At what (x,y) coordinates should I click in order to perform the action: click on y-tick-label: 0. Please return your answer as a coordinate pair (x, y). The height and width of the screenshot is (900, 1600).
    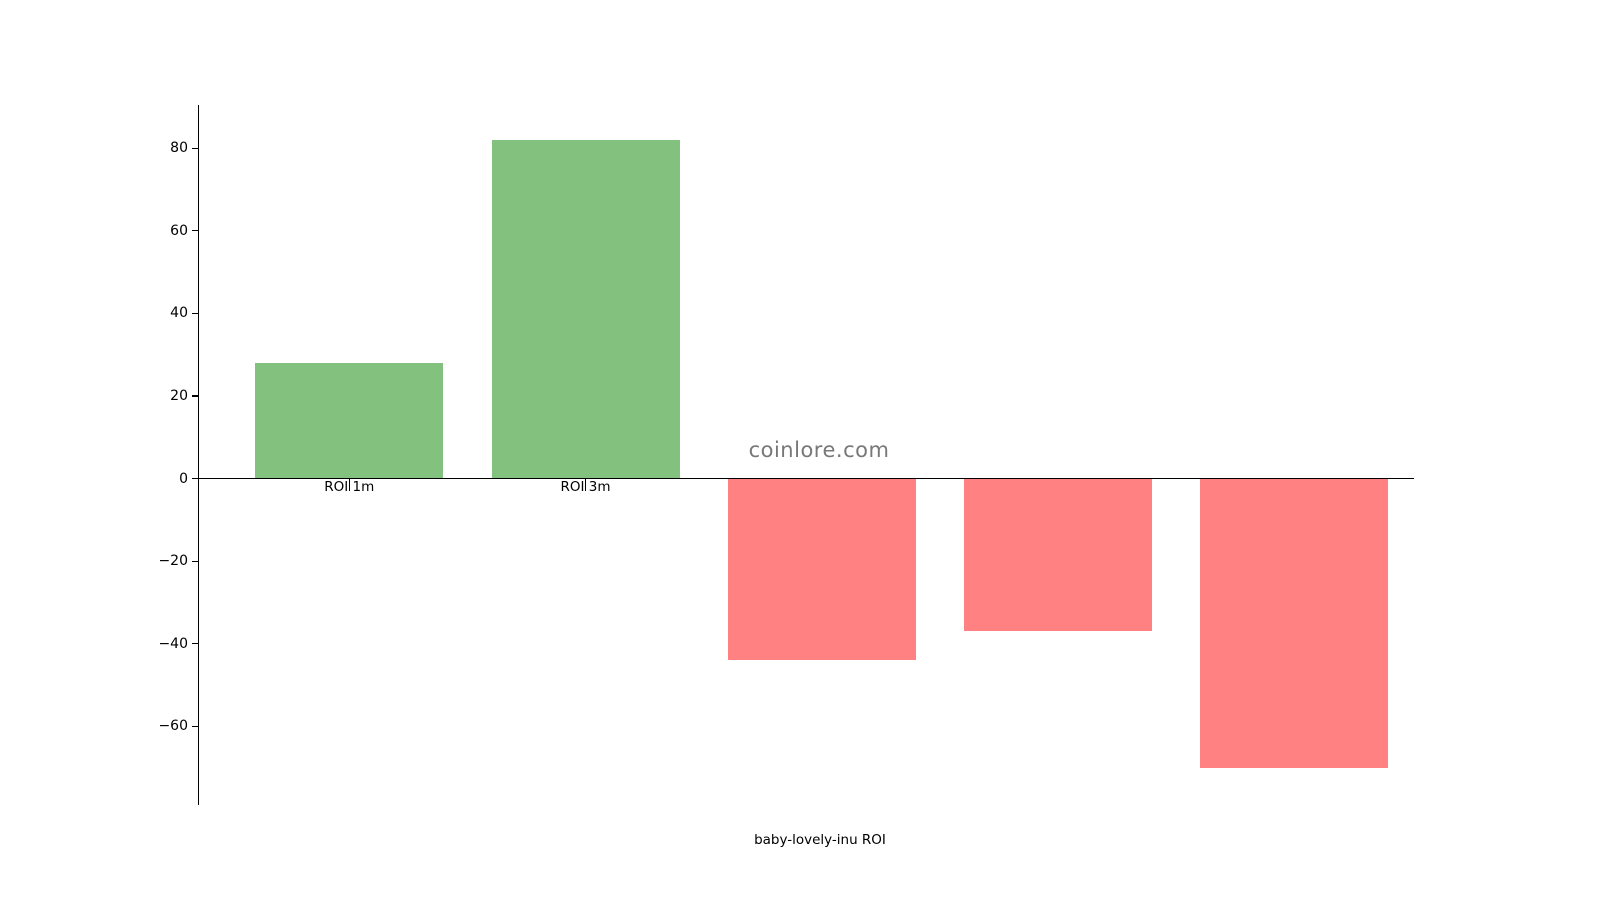
    Looking at the image, I should click on (183, 478).